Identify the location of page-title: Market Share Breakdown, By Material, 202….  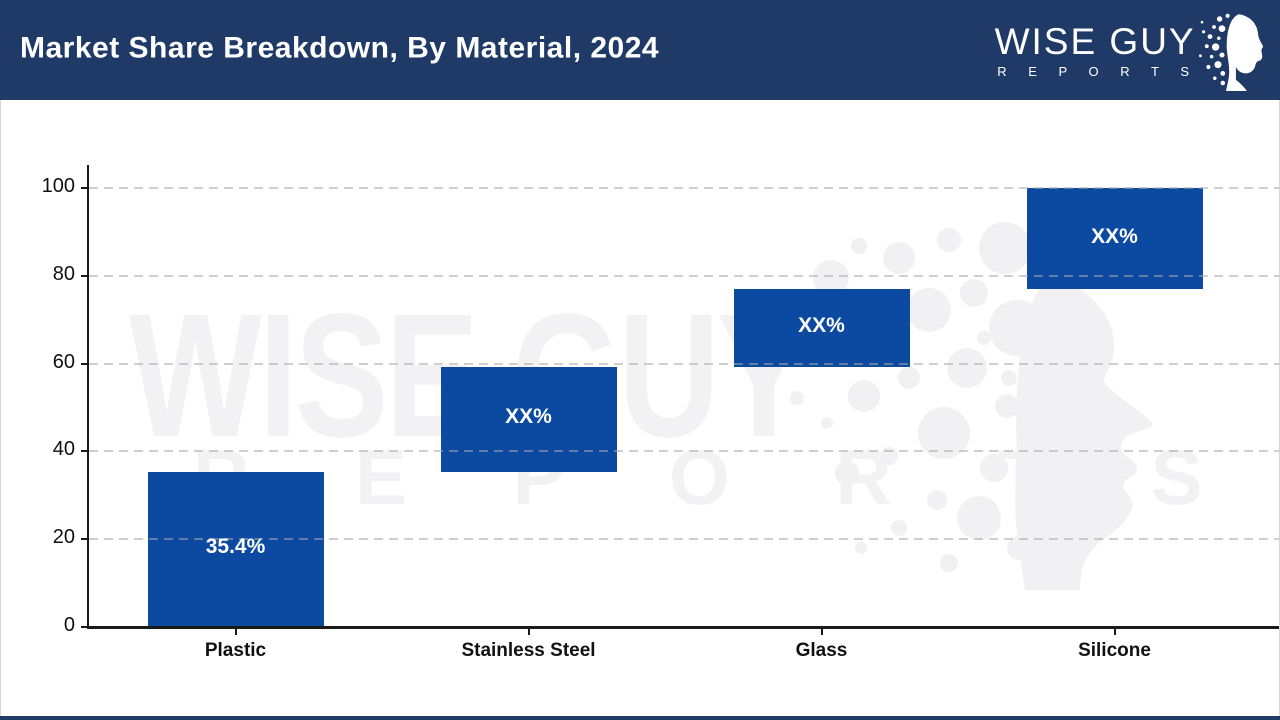
(340, 48).